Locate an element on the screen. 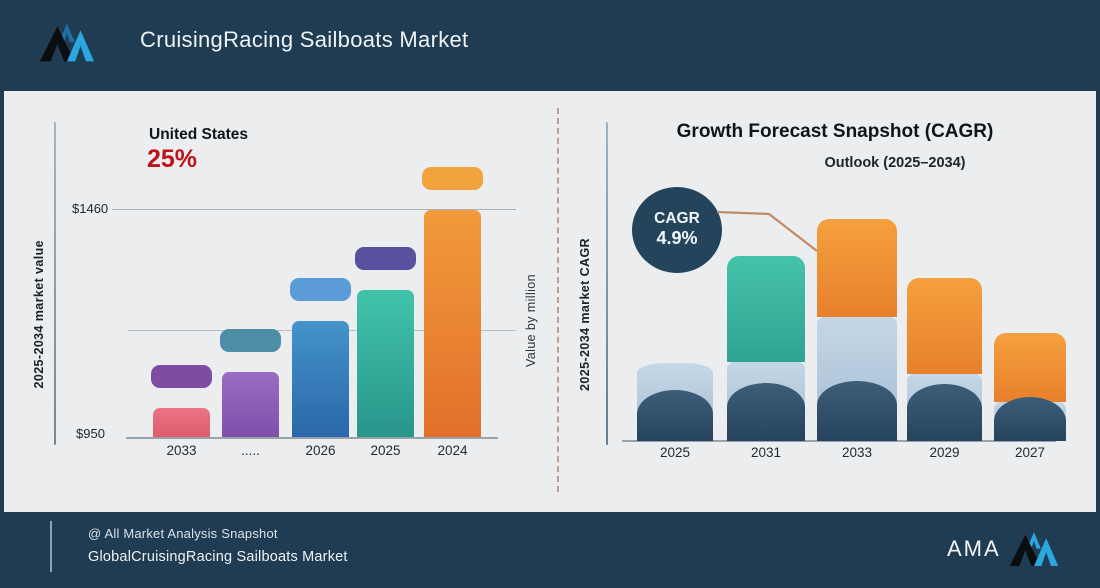  footer-report-name: GlobalCruisingRacing Sailboats Market is located at coordinates (218, 557).